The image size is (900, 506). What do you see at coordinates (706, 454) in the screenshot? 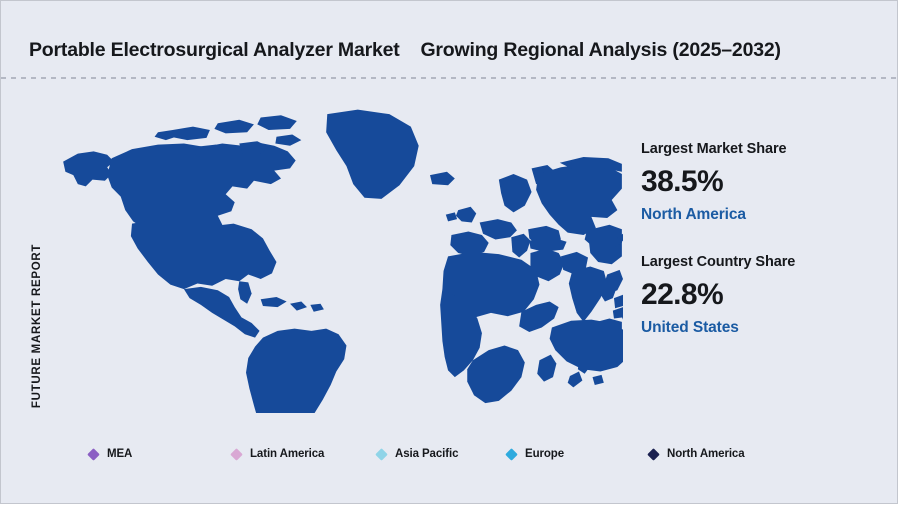
I see `legend-label: North America` at bounding box center [706, 454].